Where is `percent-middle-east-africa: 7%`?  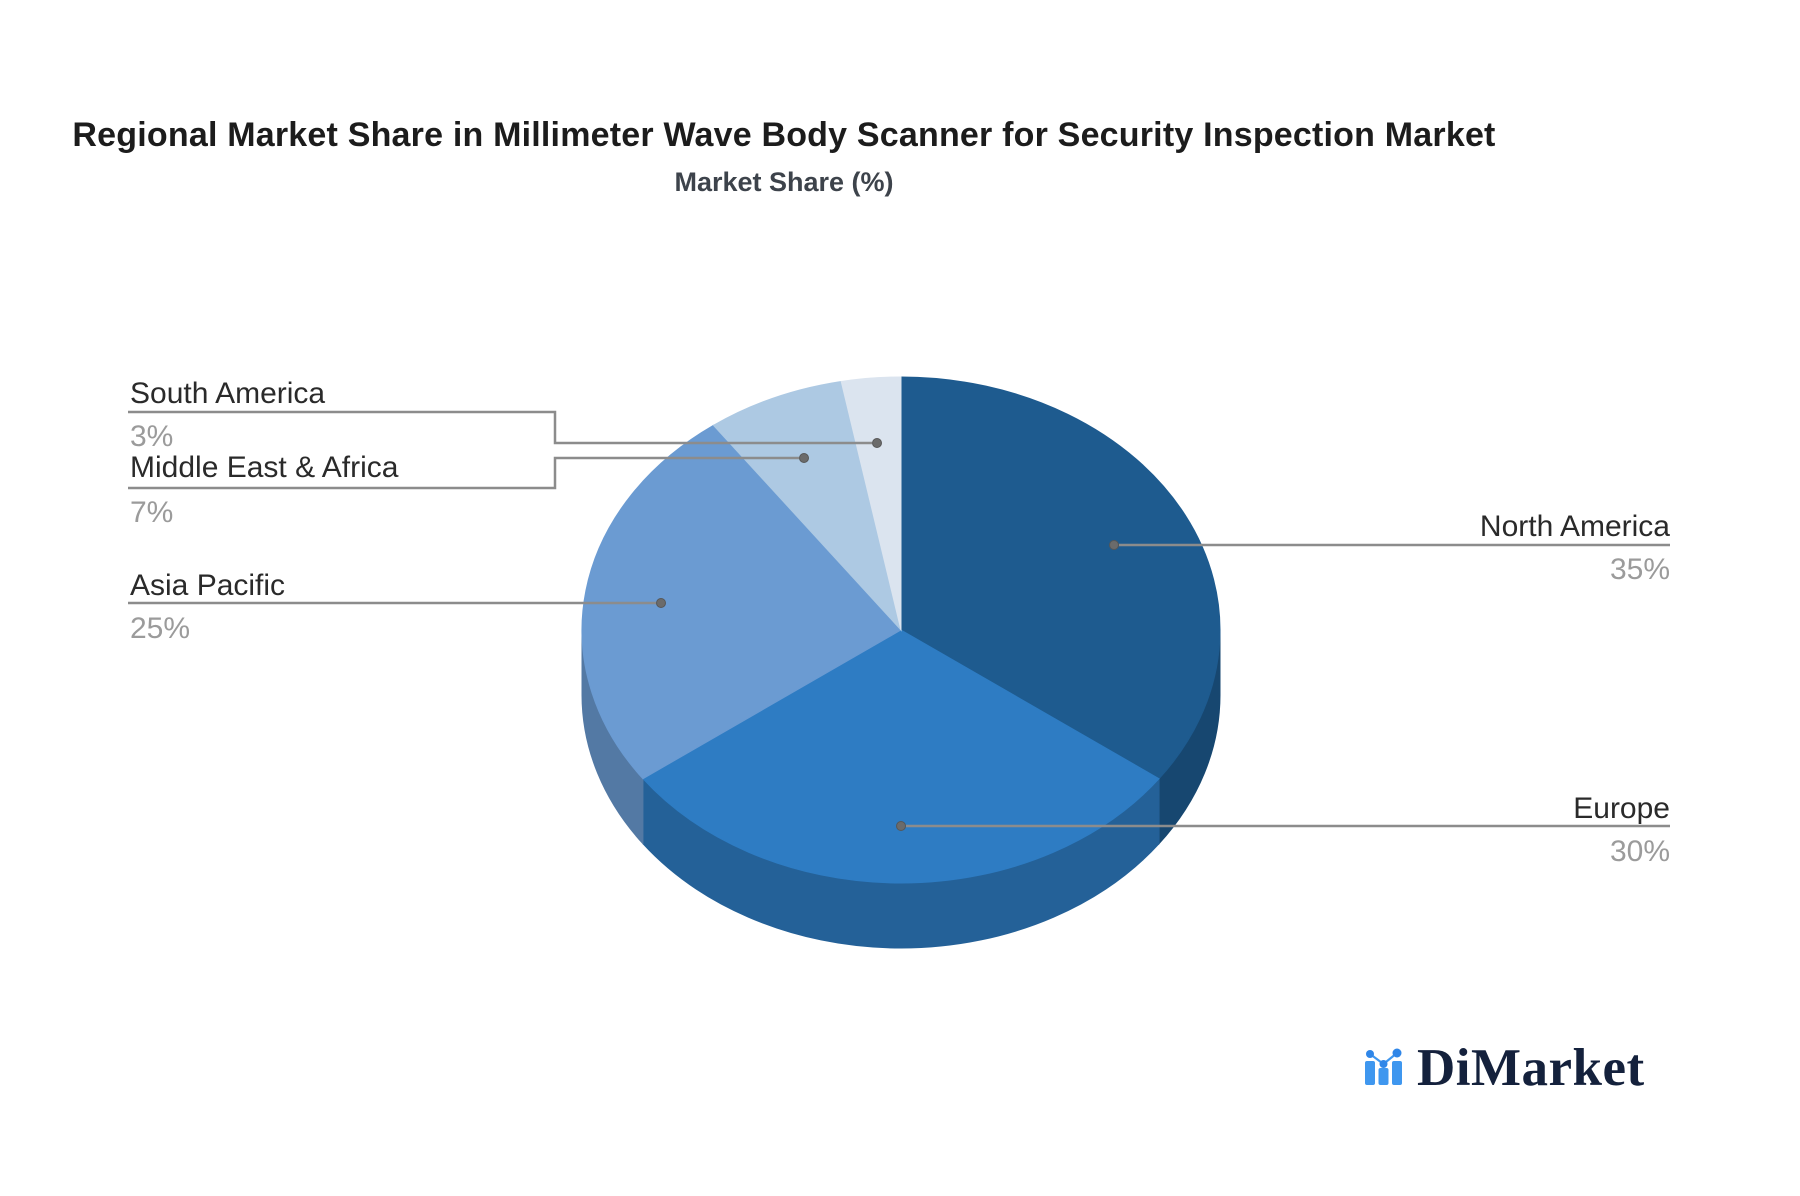 percent-middle-east-africa: 7% is located at coordinates (152, 512).